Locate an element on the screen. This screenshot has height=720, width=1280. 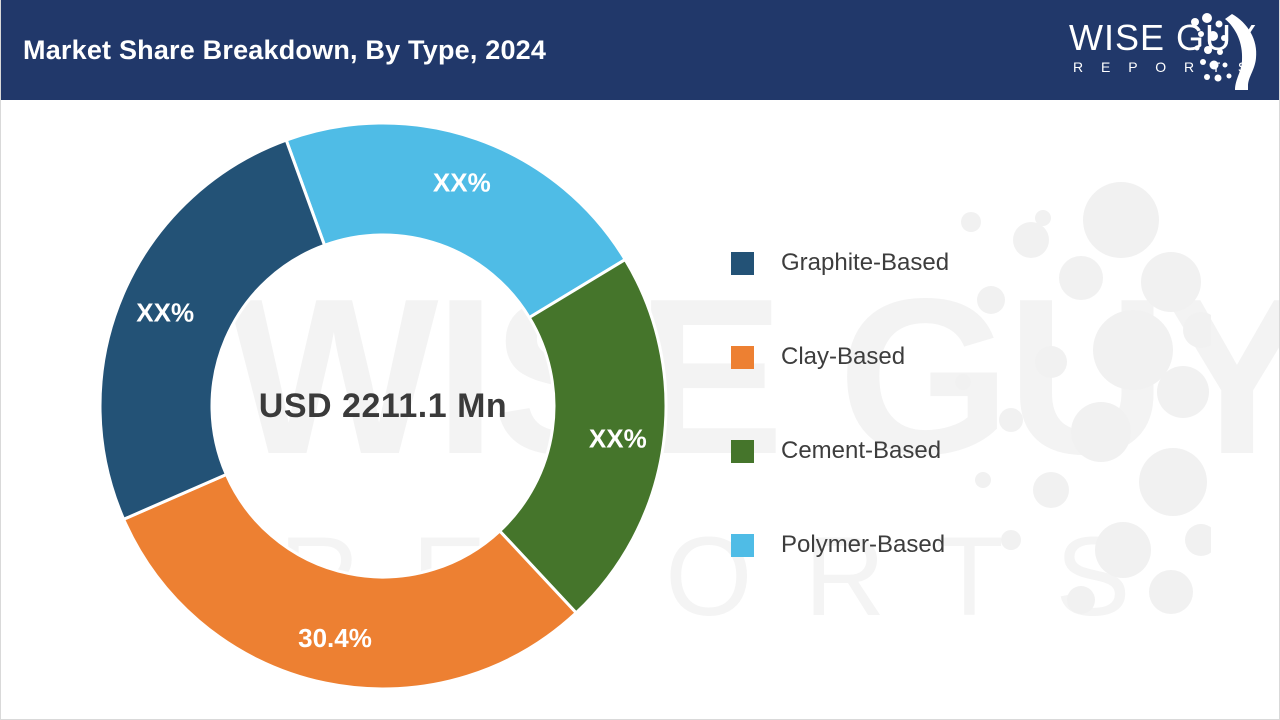
logo-reports-text: R E P O R T S is located at coordinates (1163, 67).